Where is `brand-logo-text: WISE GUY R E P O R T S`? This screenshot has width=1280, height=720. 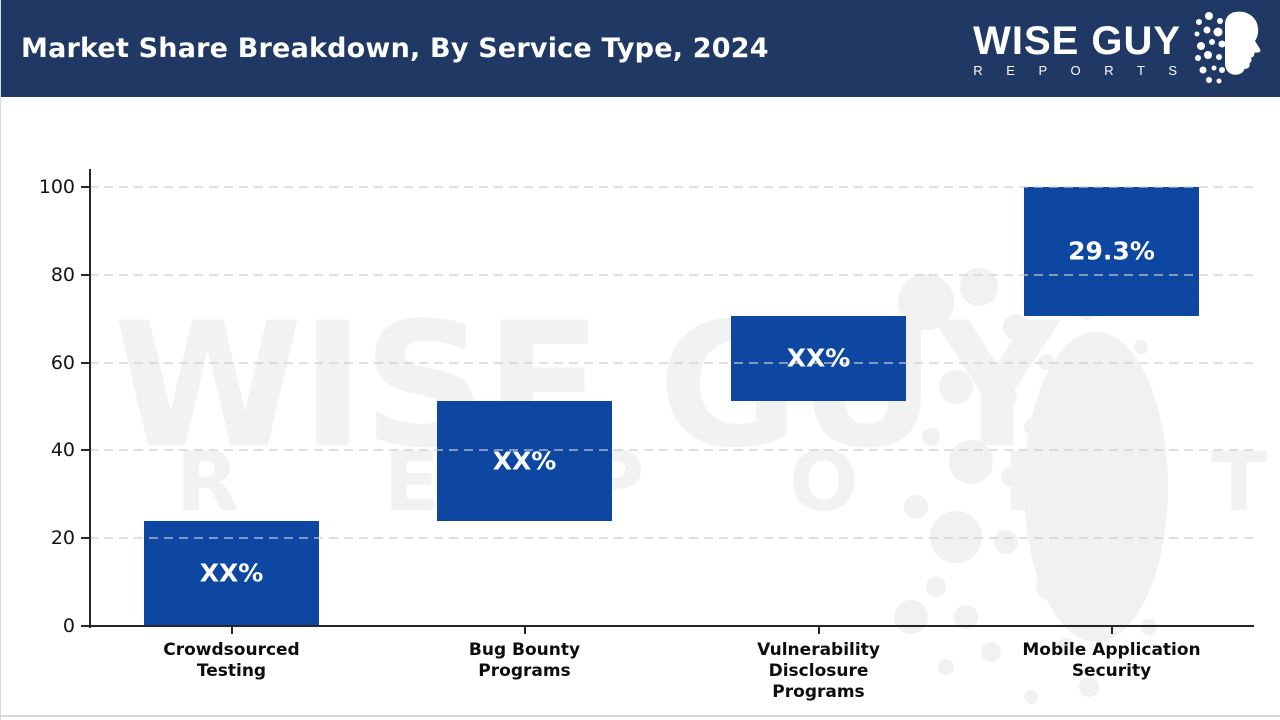 brand-logo-text: WISE GUY R E P O R T S is located at coordinates (1077, 49).